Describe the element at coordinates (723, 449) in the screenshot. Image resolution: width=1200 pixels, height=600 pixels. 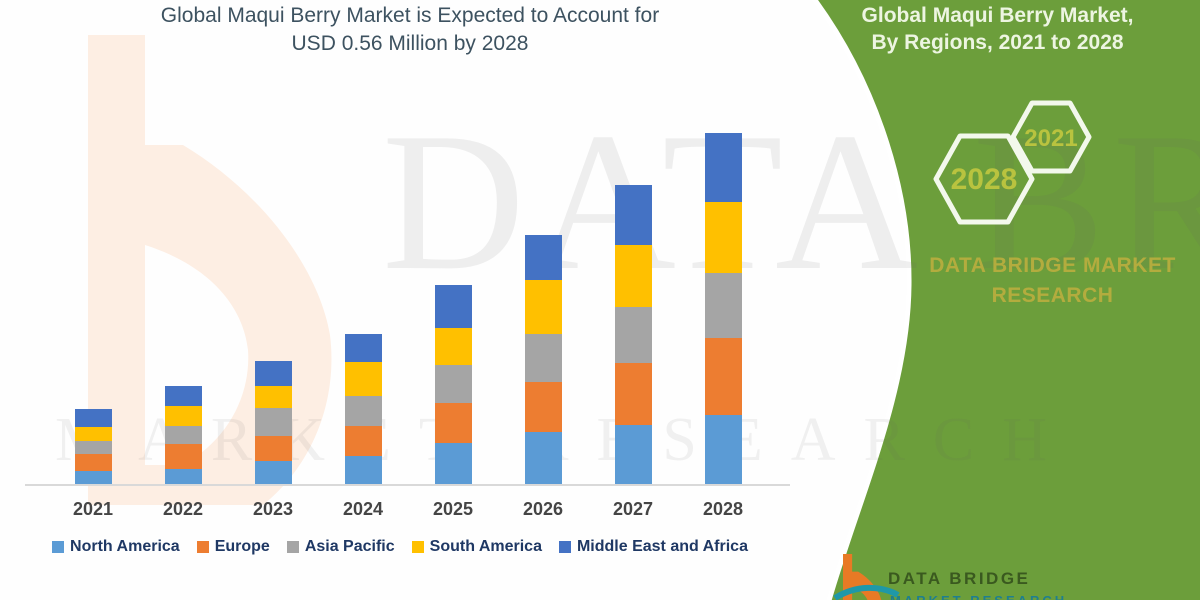
I see `bar-segment-north-america-2028` at that location.